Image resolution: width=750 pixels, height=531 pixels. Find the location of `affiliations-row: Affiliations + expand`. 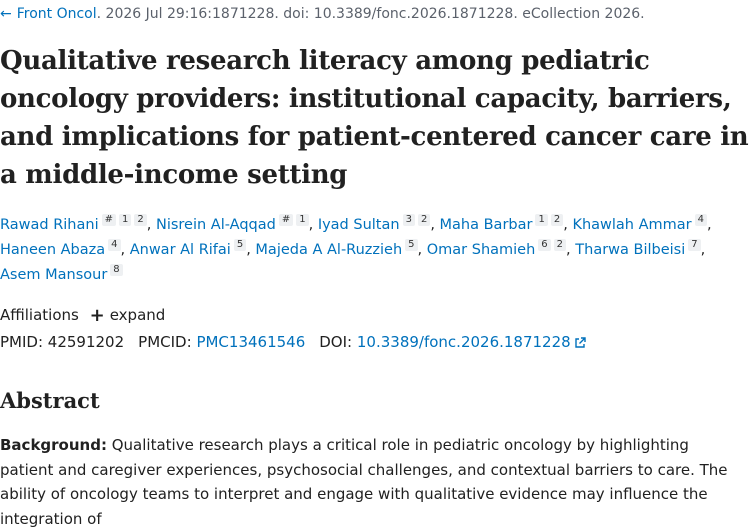

affiliations-row: Affiliations + expand is located at coordinates (82, 315).